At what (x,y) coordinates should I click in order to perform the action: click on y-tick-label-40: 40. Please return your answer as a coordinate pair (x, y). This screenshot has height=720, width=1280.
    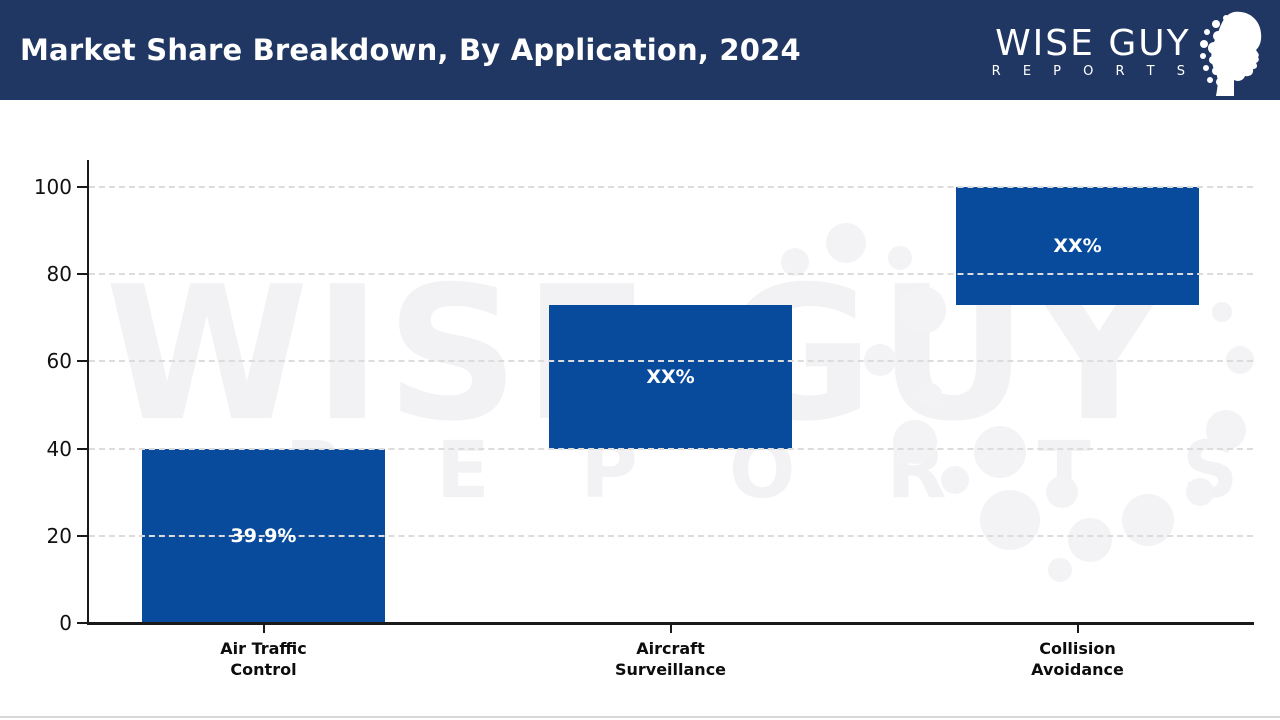
    Looking at the image, I should click on (59, 448).